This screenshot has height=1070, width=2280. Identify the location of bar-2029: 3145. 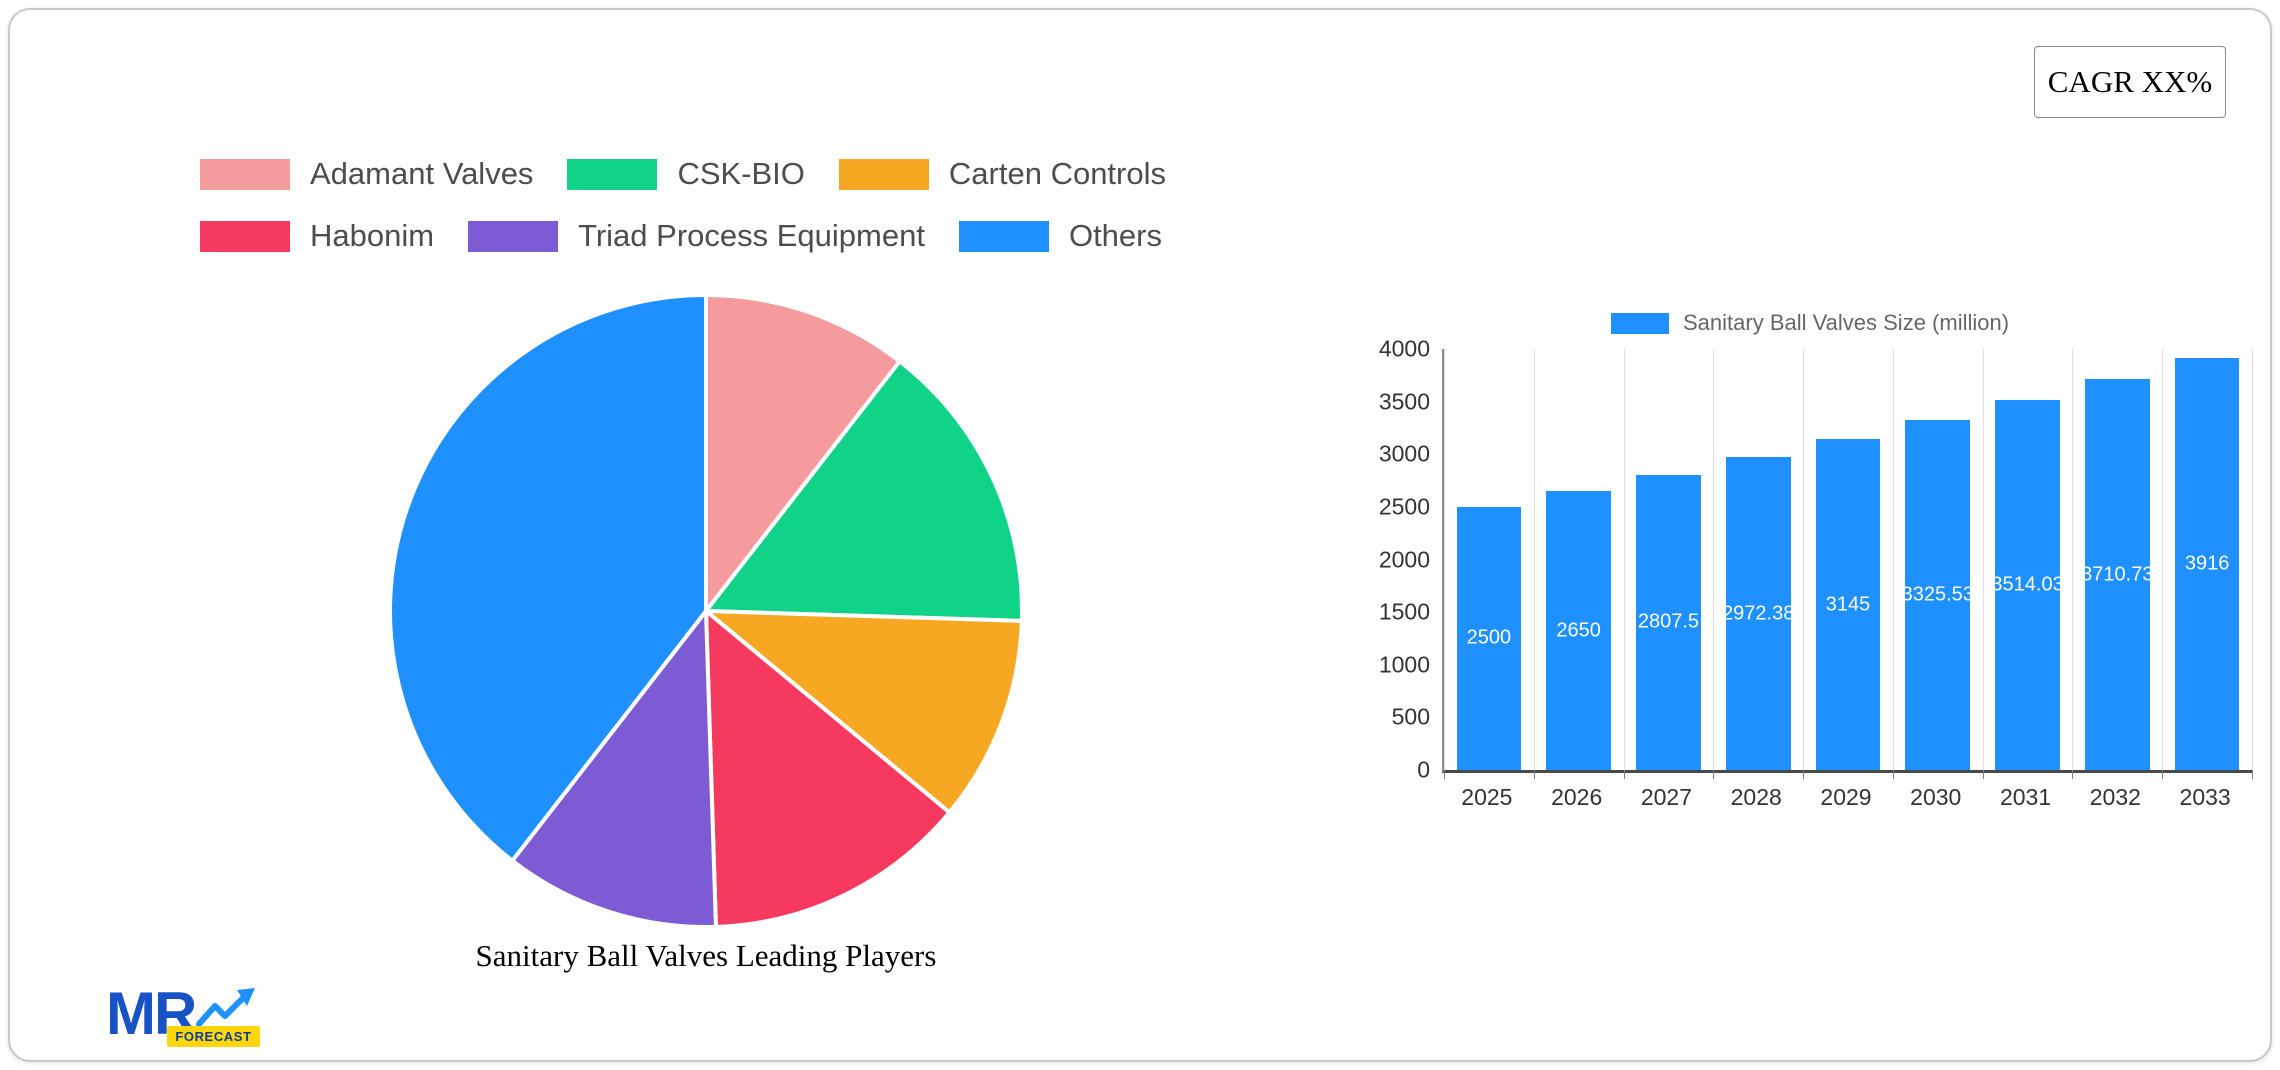
(1848, 604).